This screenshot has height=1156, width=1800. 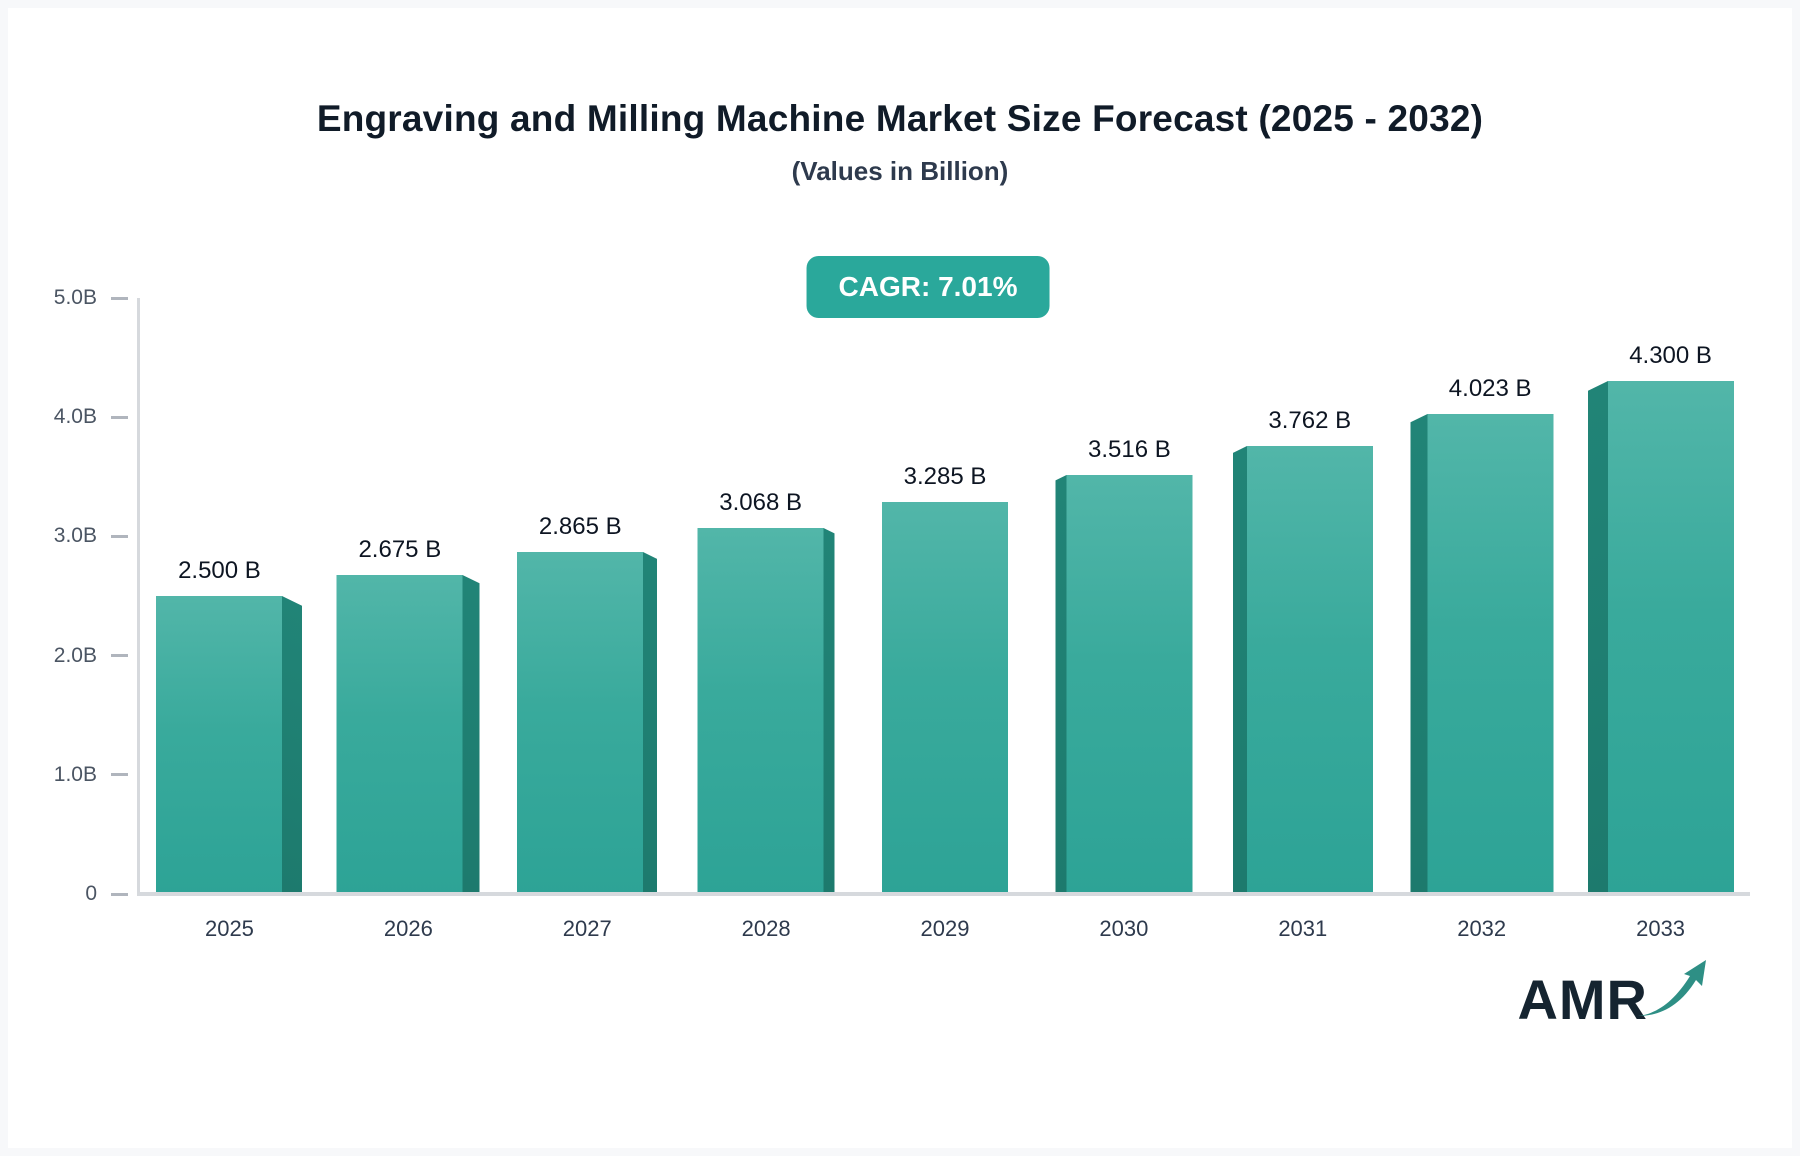 I want to click on bar-slot-2033: 4.300 B 2033, so click(x=1660, y=619).